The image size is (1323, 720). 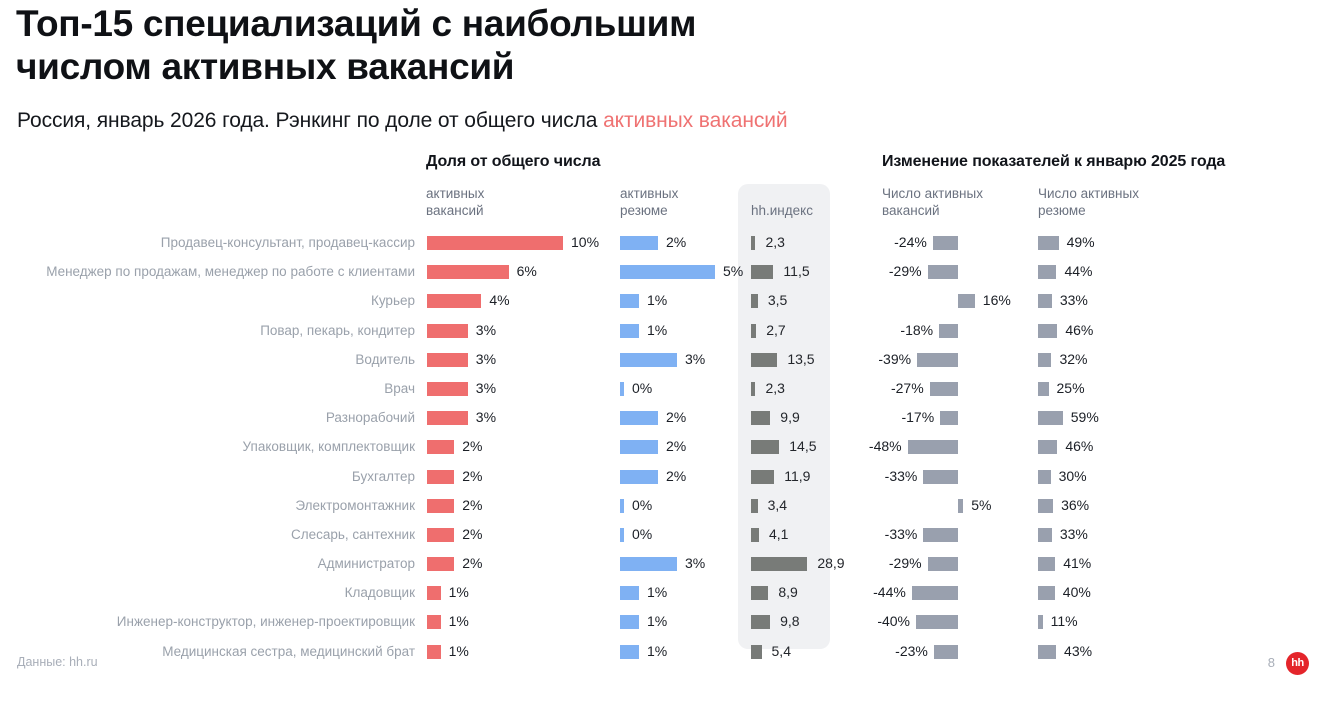 What do you see at coordinates (803, 446) in the screenshot?
I see `hh-index-value: 14,5` at bounding box center [803, 446].